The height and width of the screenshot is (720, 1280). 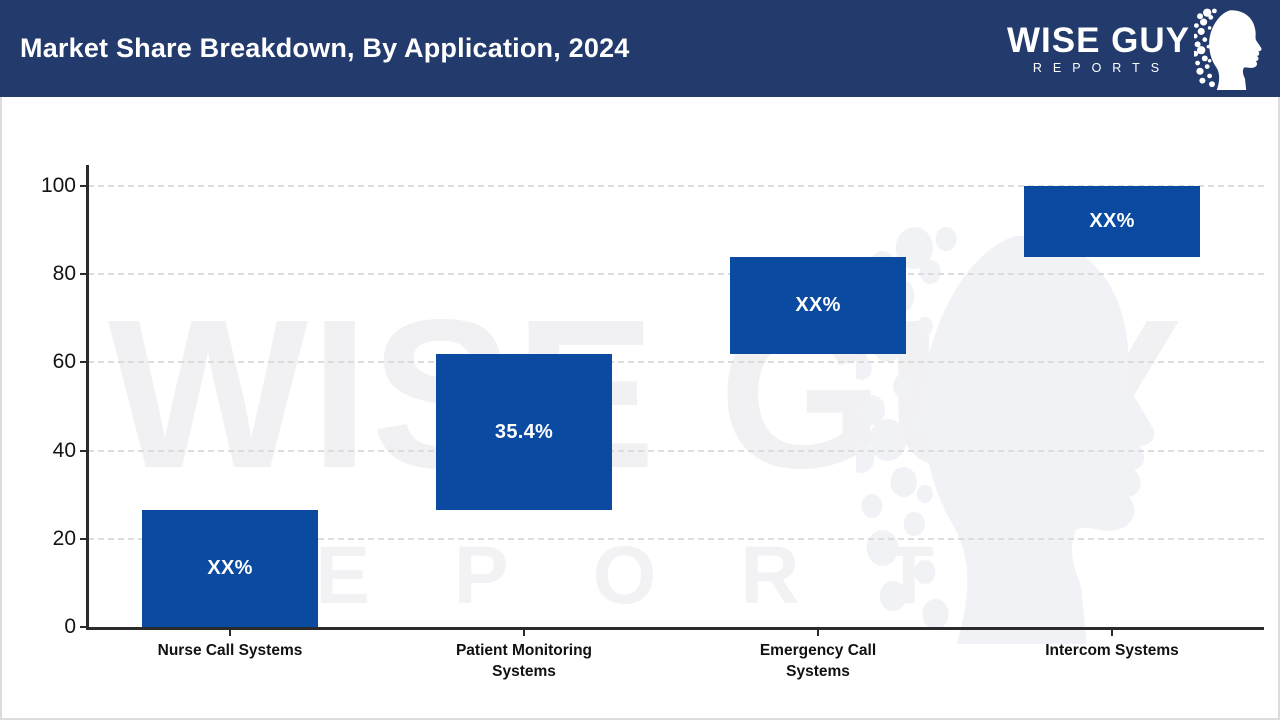 I want to click on logo-text: WISE GUY REPORTS, so click(x=1098, y=49).